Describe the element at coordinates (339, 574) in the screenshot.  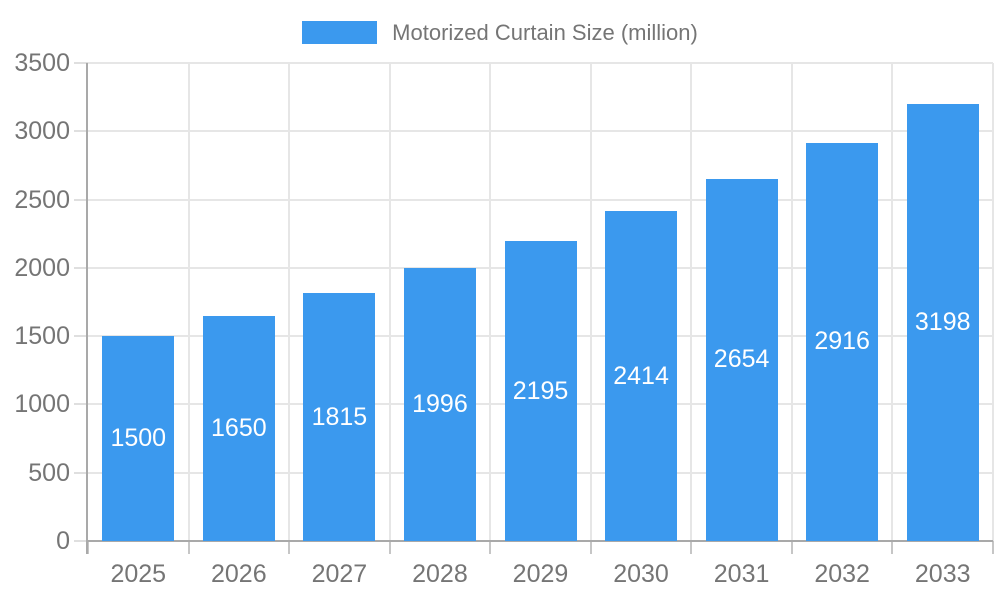
I see `x-tick-label: 2027` at that location.